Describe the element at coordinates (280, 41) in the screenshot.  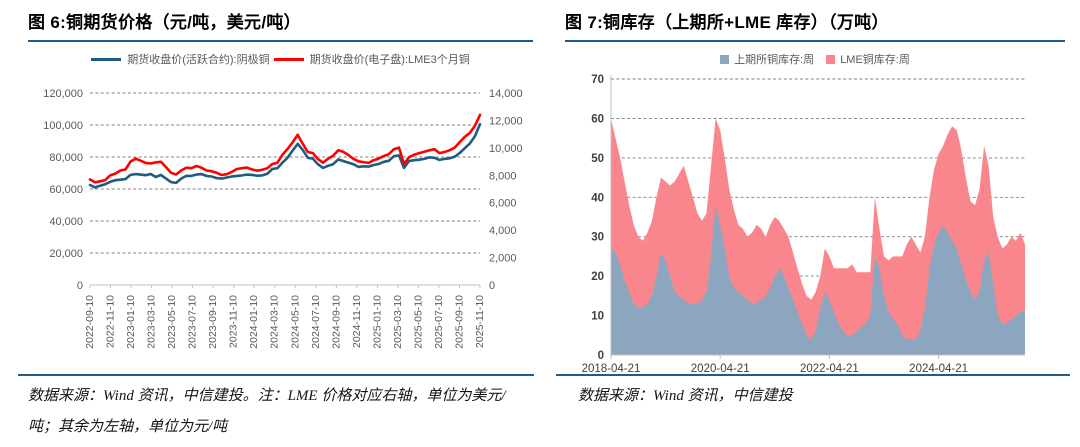
I see `figure-6-title-rule` at that location.